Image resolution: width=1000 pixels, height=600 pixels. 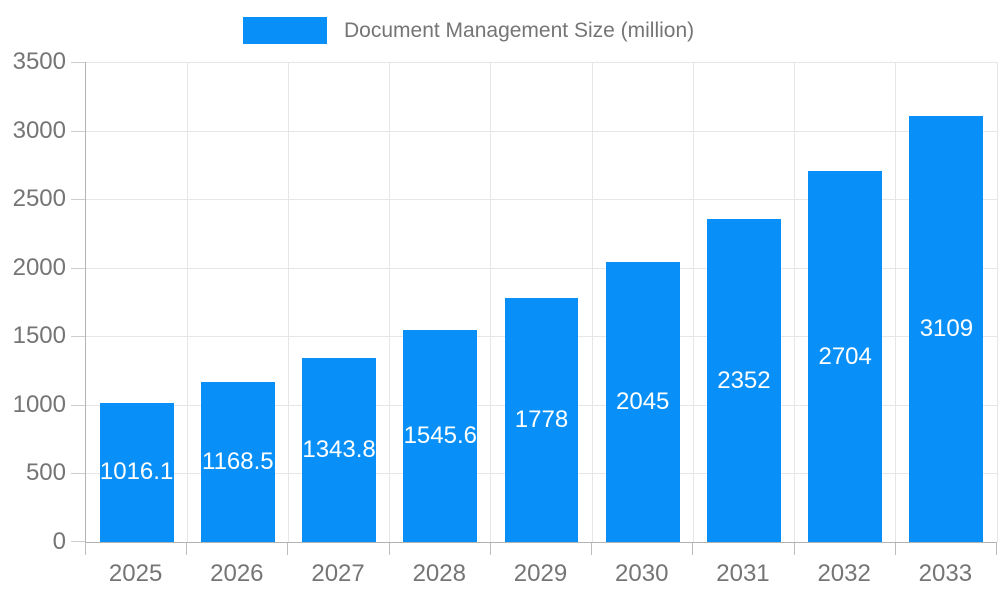 I want to click on x-axis-label-2030: 2030, so click(x=642, y=573).